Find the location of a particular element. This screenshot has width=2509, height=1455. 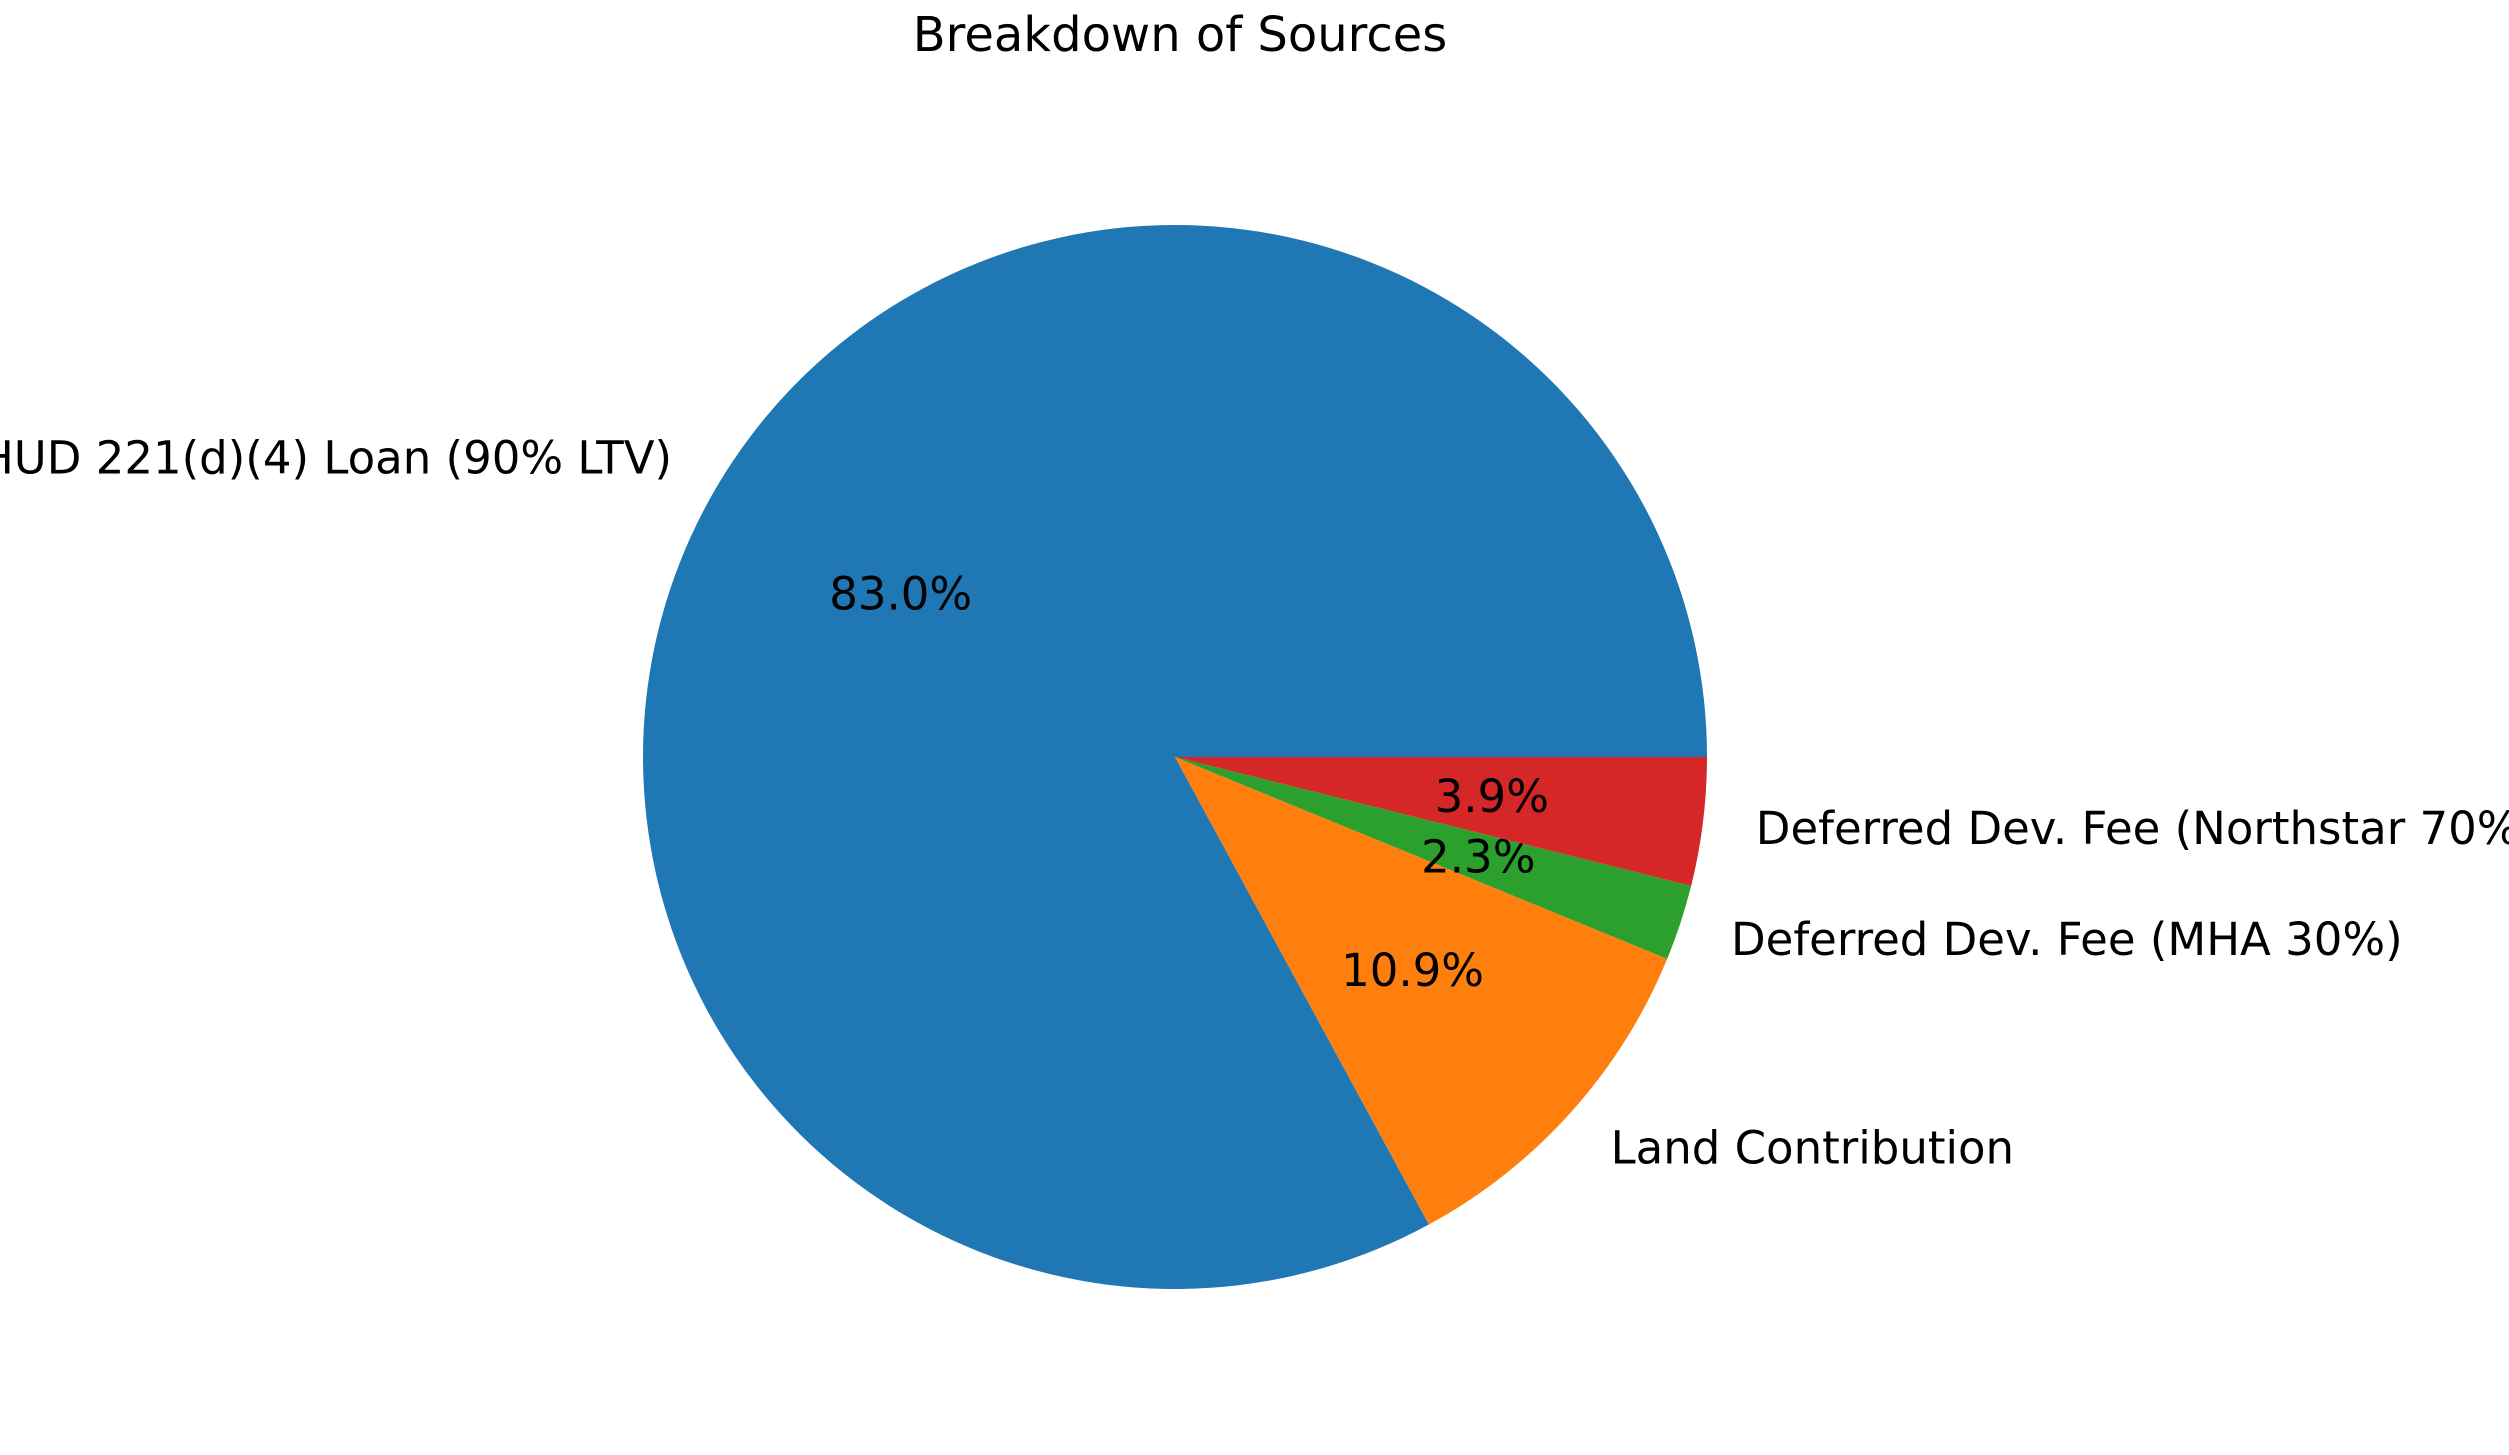

chart-title: Breakdown of Sources is located at coordinates (1180, 35).